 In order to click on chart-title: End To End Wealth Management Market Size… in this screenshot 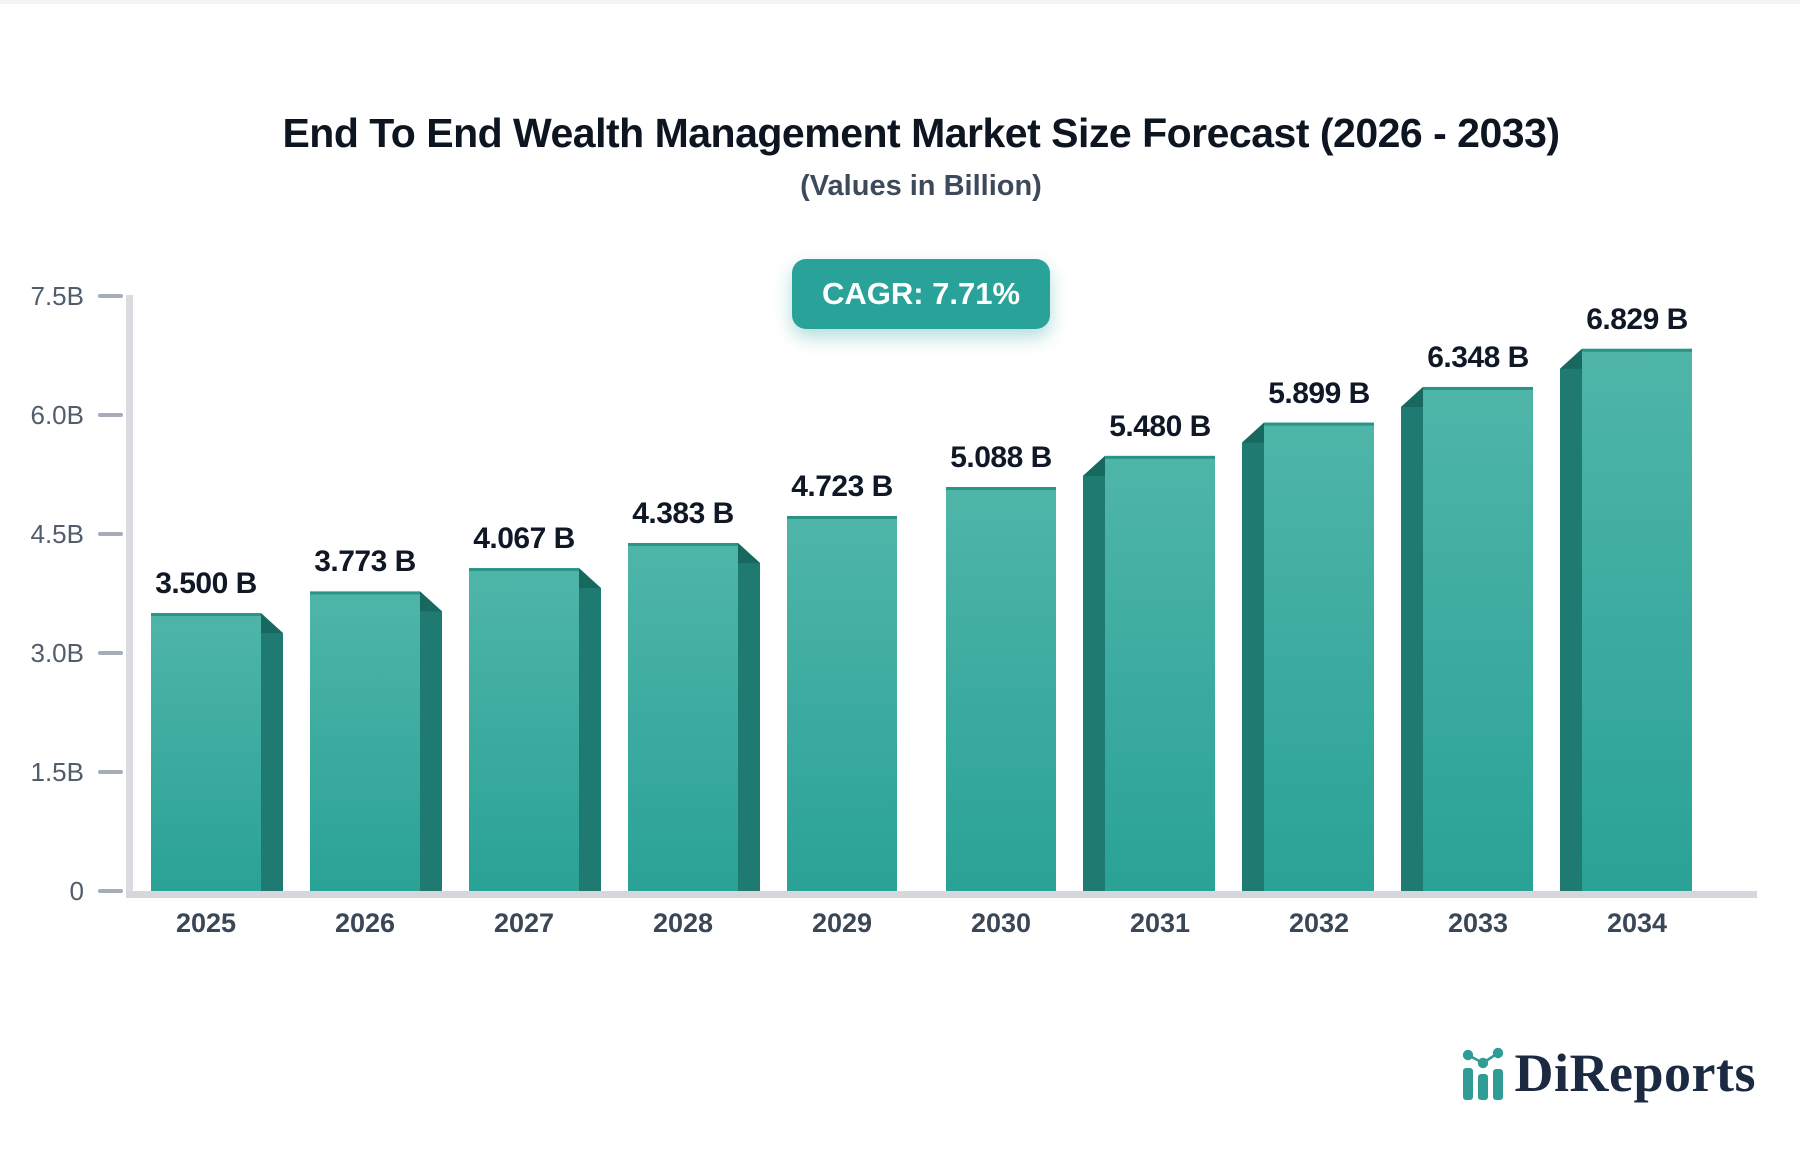, I will do `click(921, 133)`.